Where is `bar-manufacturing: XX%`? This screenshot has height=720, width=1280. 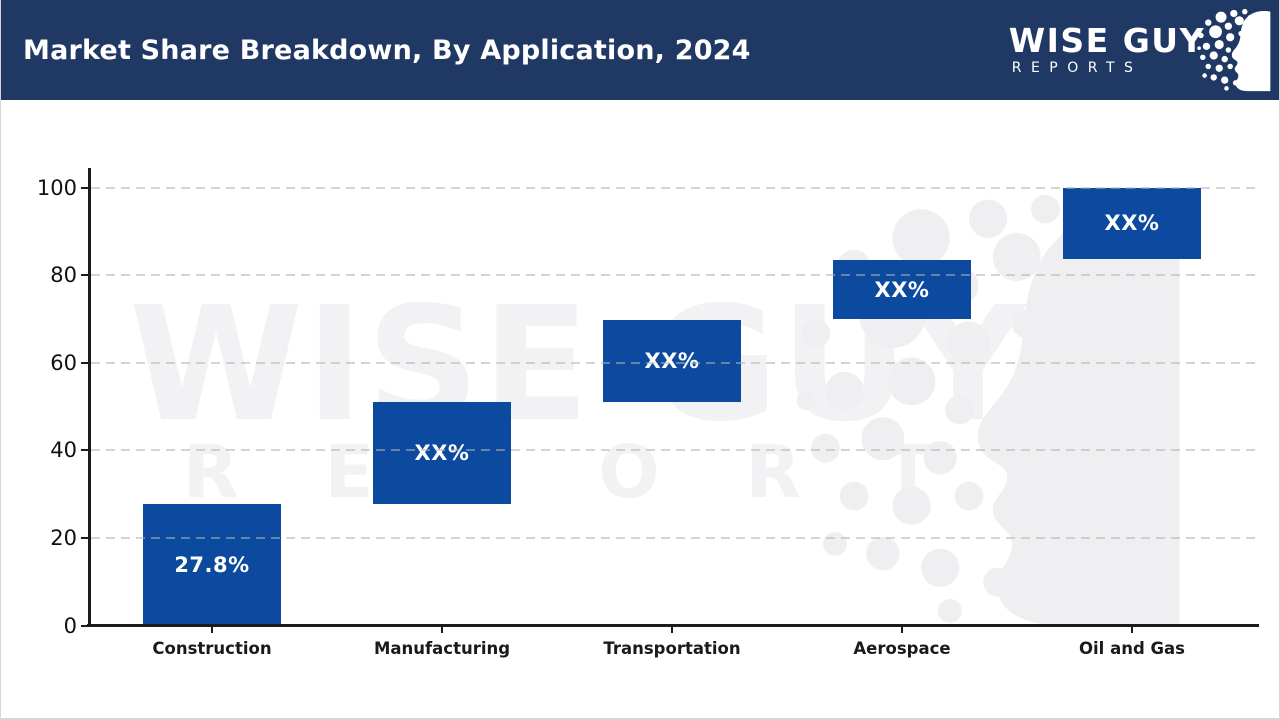 bar-manufacturing: XX% is located at coordinates (442, 453).